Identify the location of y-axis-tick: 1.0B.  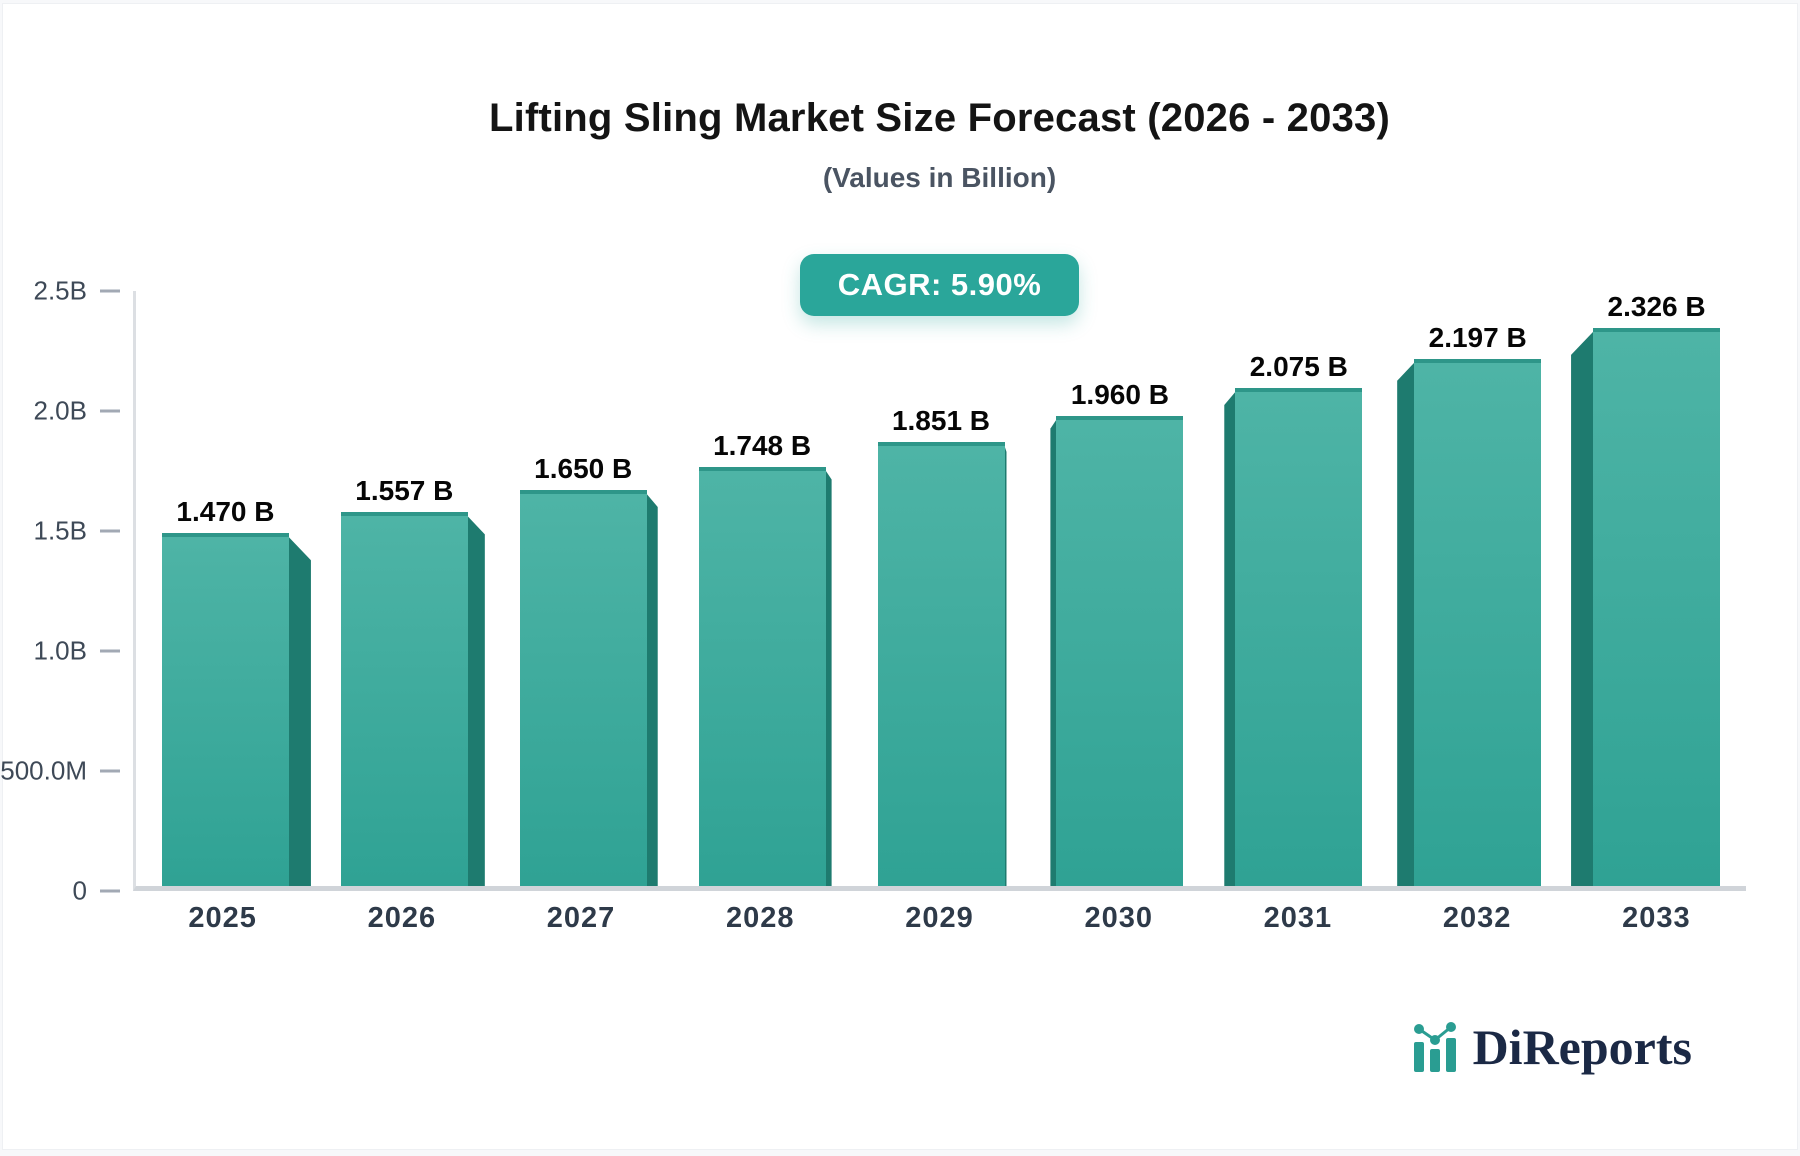
(84, 651).